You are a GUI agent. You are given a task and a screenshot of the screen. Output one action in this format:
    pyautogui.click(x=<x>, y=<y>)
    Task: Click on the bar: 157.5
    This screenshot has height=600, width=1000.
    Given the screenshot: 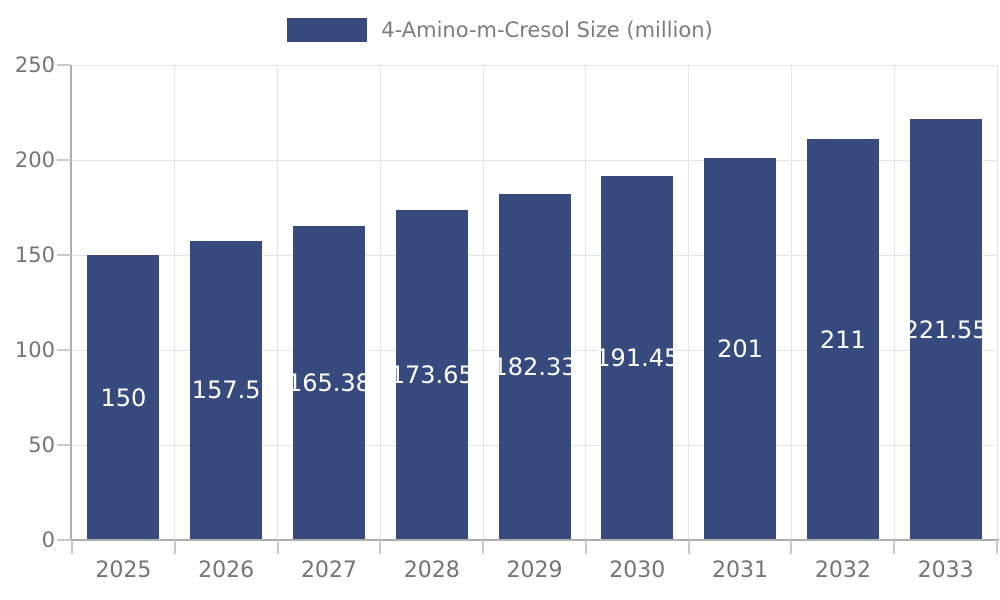 What is the action you would take?
    pyautogui.click(x=226, y=390)
    